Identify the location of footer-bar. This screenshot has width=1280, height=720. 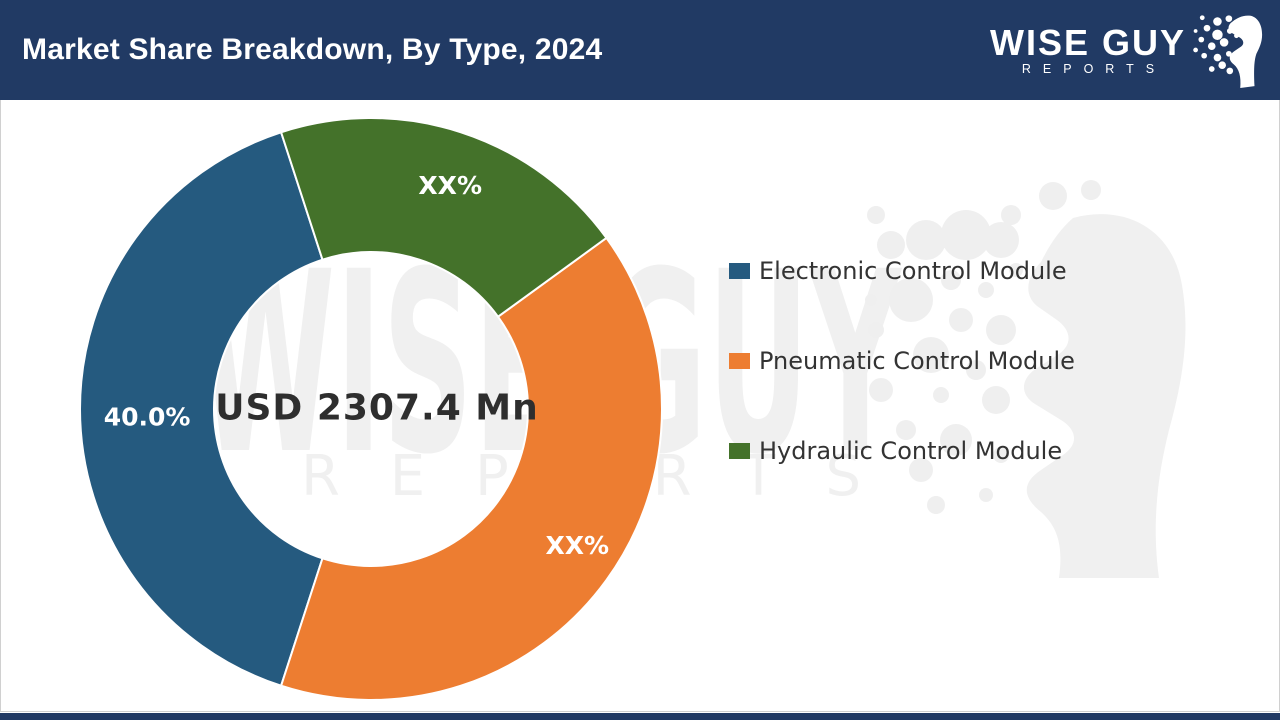
(640, 716).